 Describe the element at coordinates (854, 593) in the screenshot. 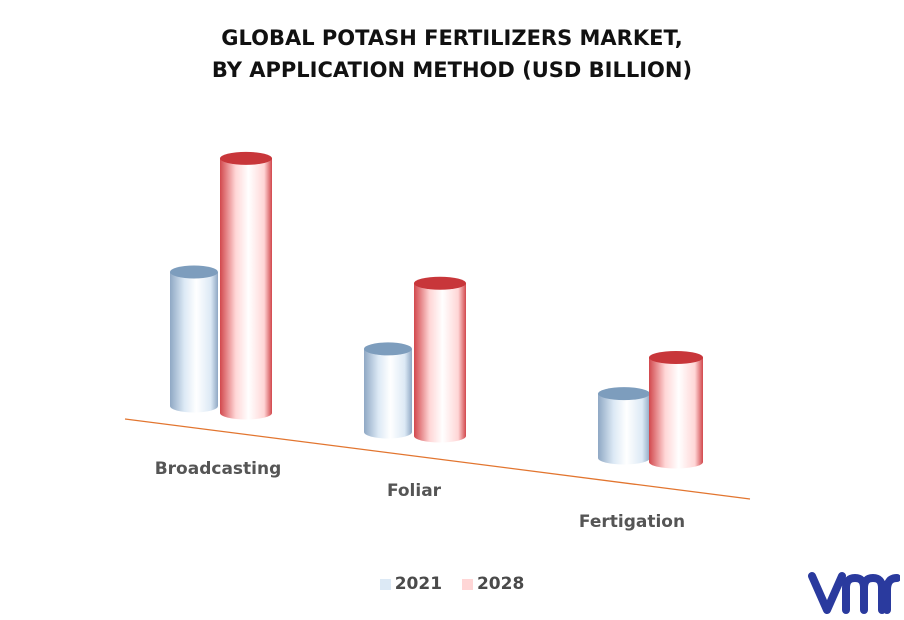

I see `vmr-logo-icon` at that location.